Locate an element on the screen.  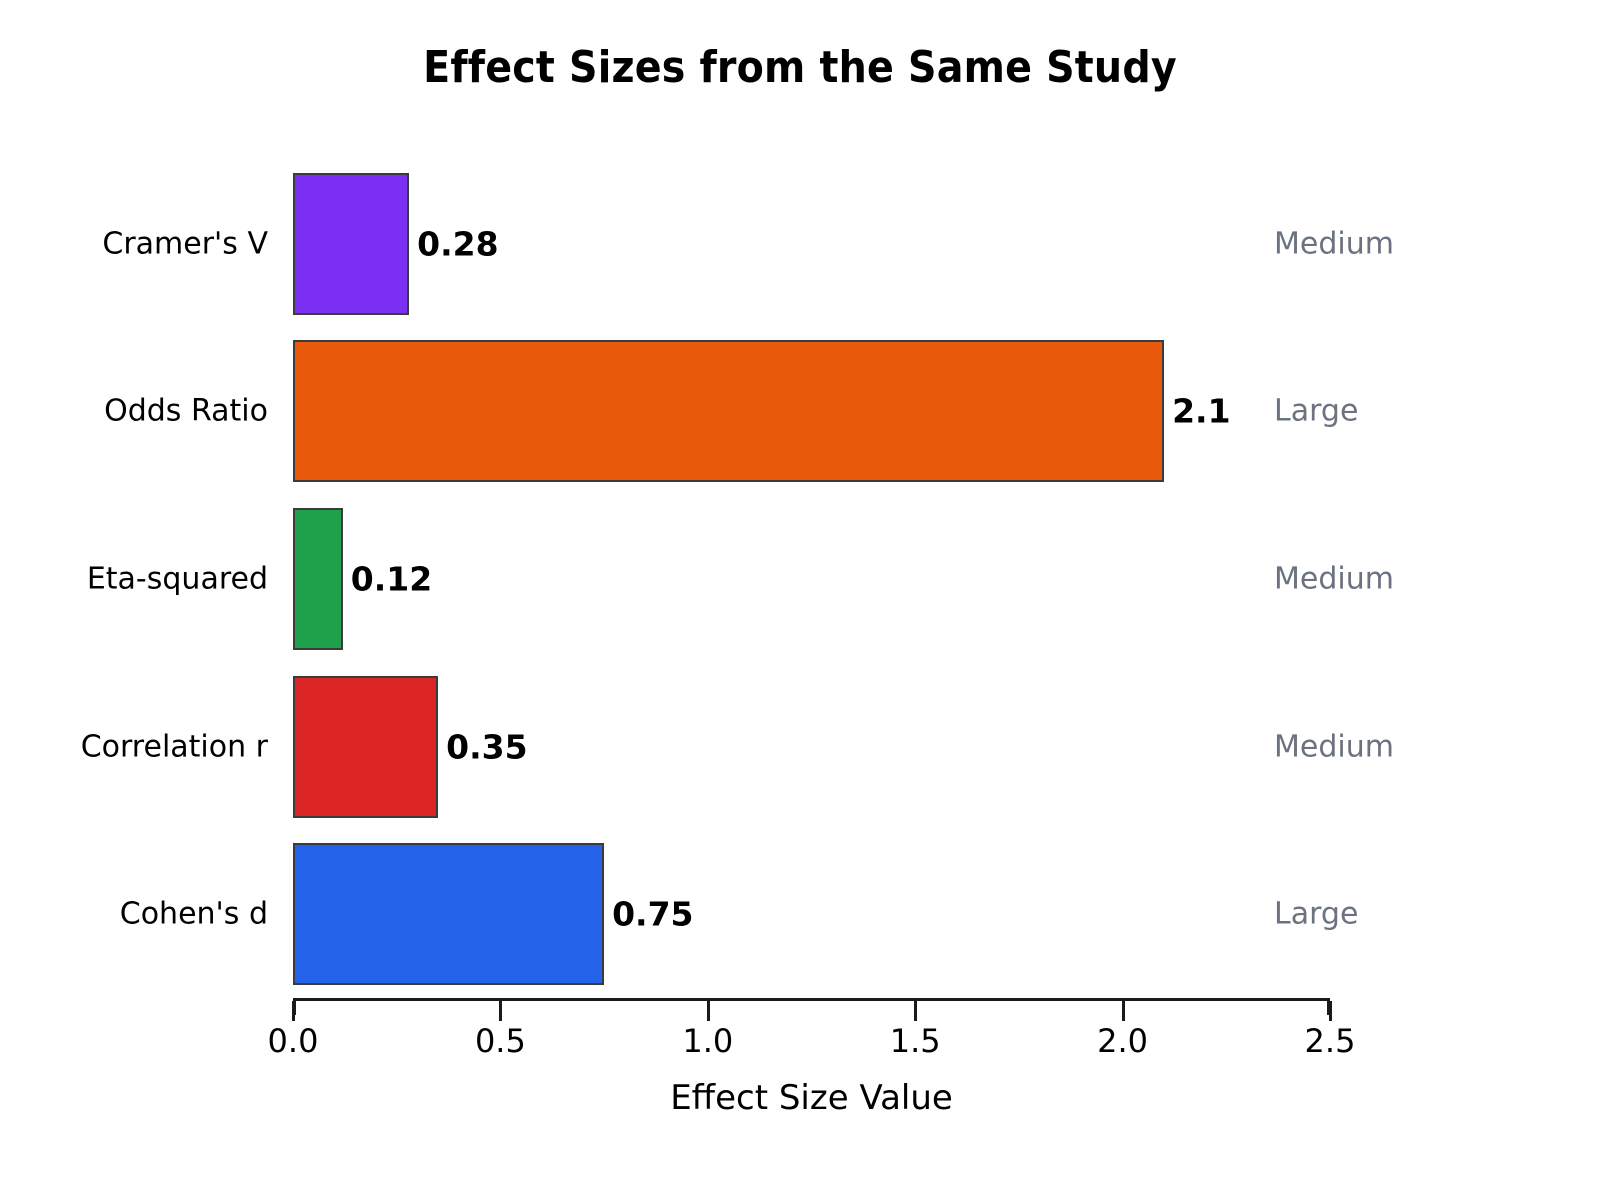
x-axis-right-cap is located at coordinates (1328, 1006).